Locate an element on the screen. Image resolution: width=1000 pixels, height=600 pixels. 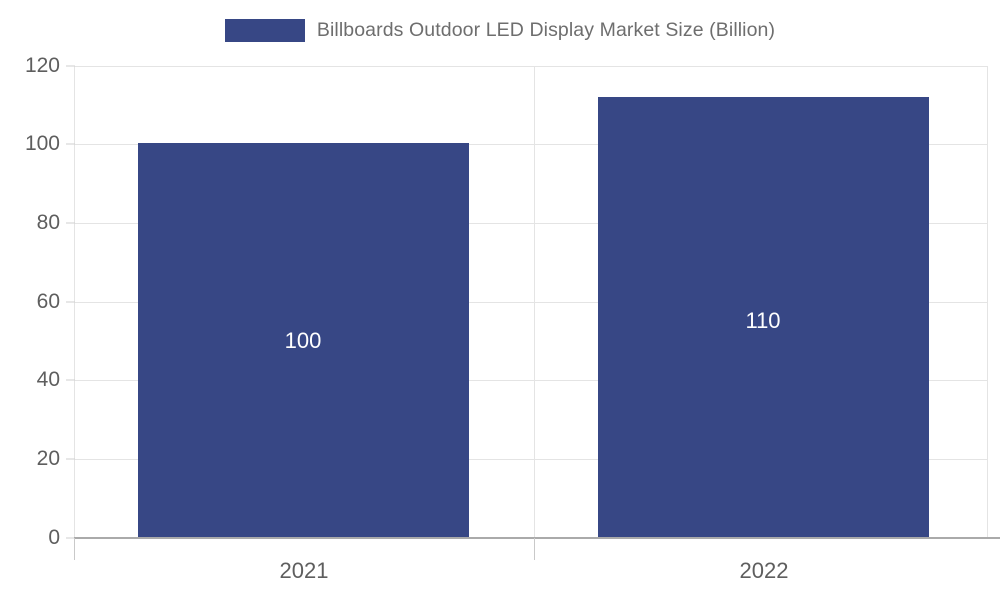
category-separator-gridline is located at coordinates (534, 302).